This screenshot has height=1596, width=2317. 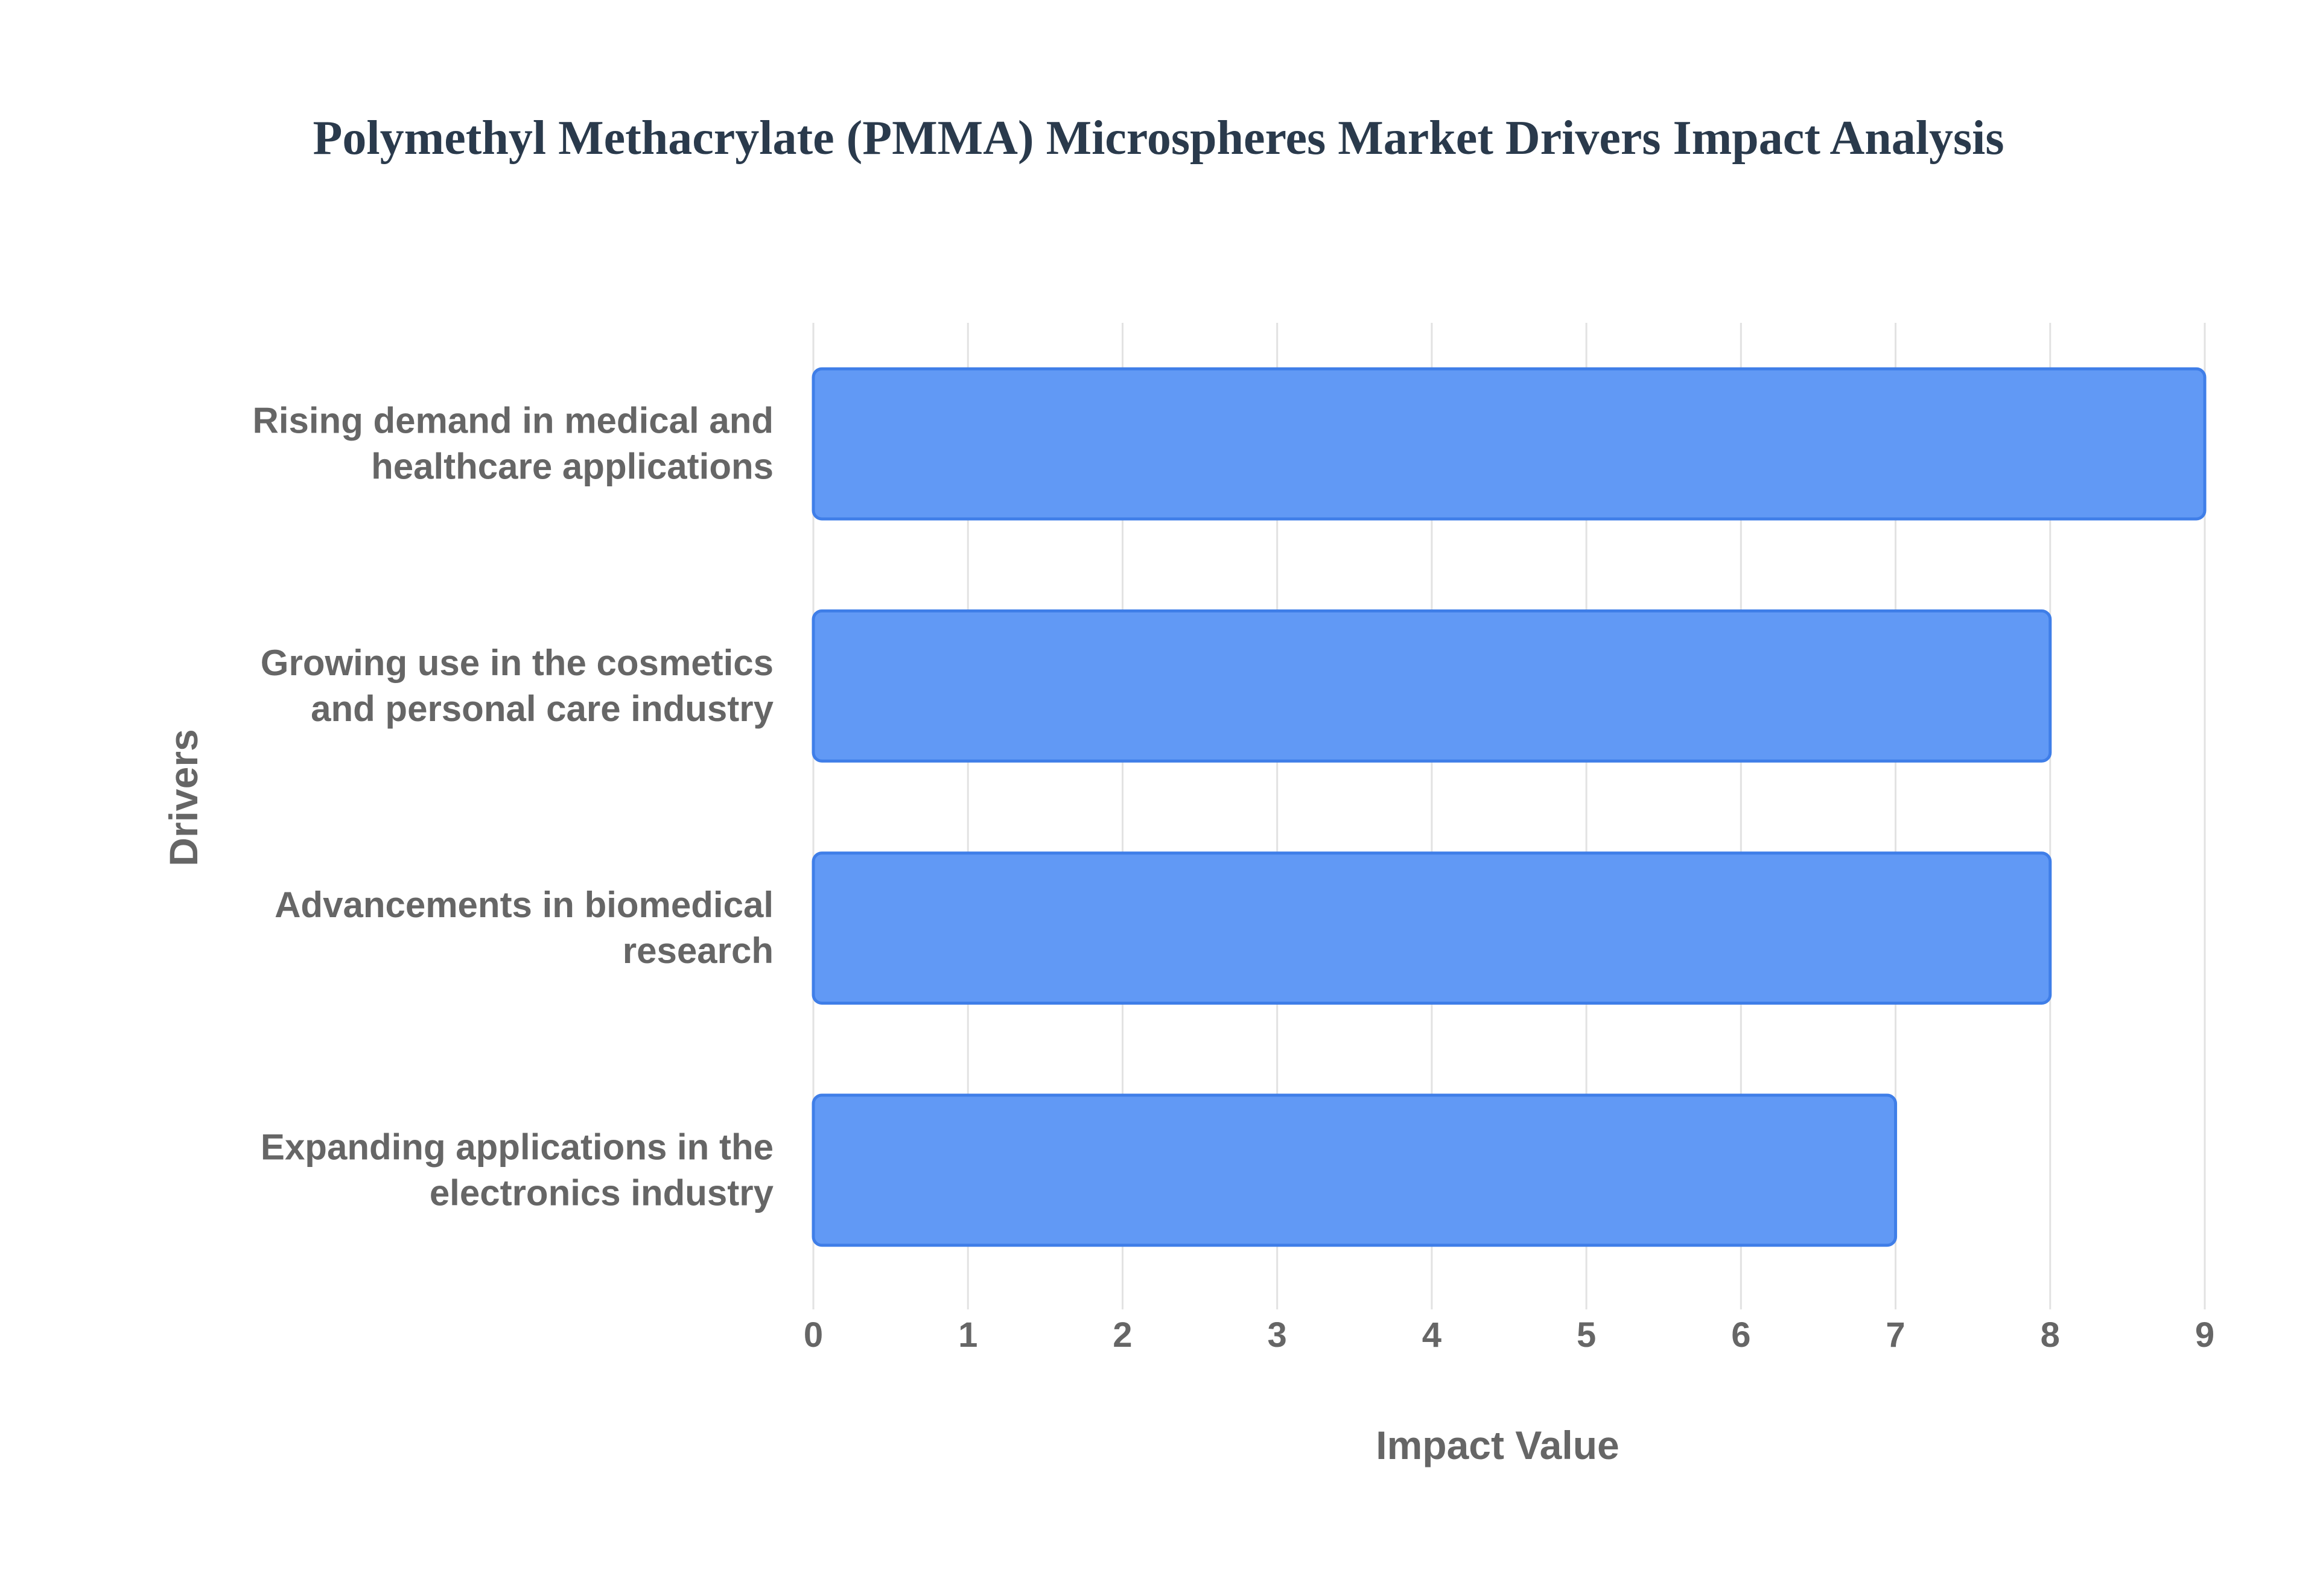 I want to click on x-tick-label: 9, so click(x=2204, y=1335).